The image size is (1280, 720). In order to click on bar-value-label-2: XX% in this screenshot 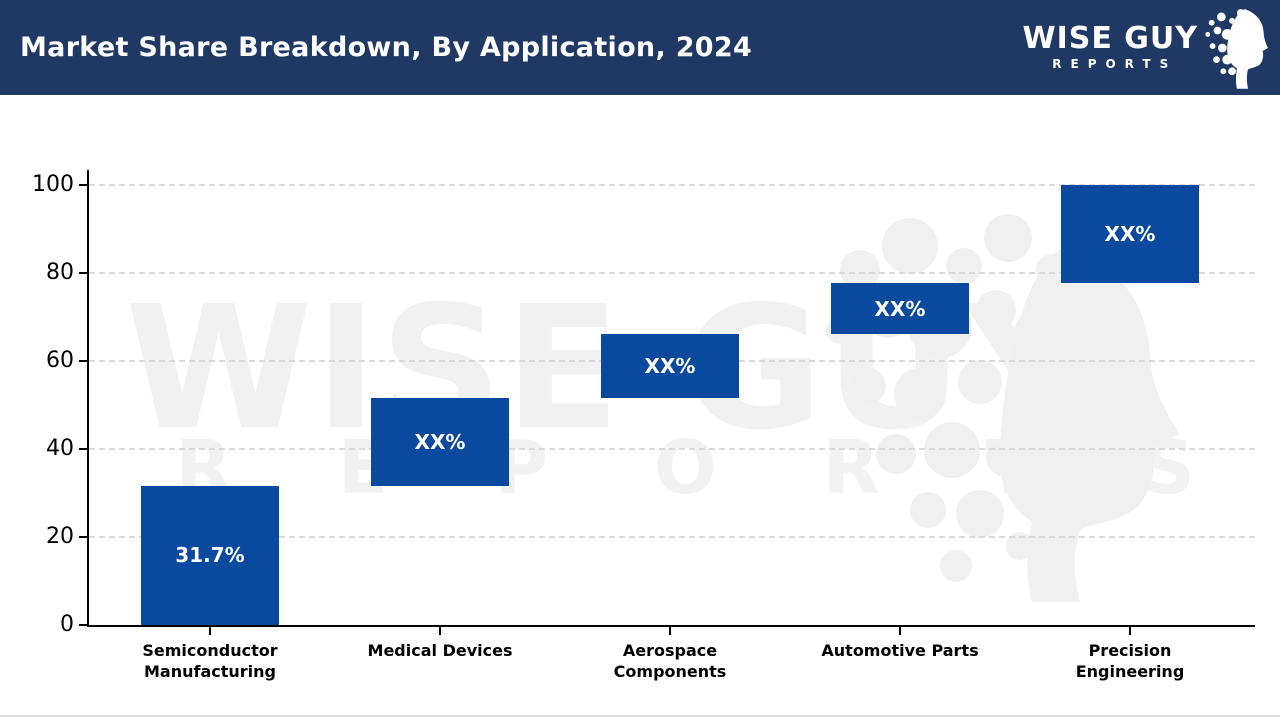, I will do `click(670, 365)`.